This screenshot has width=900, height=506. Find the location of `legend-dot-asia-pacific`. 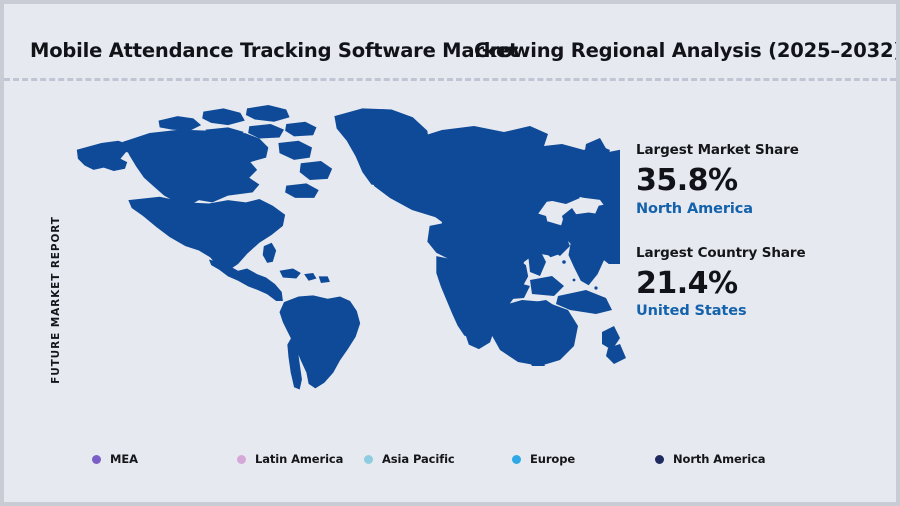

legend-dot-asia-pacific is located at coordinates (368, 459).